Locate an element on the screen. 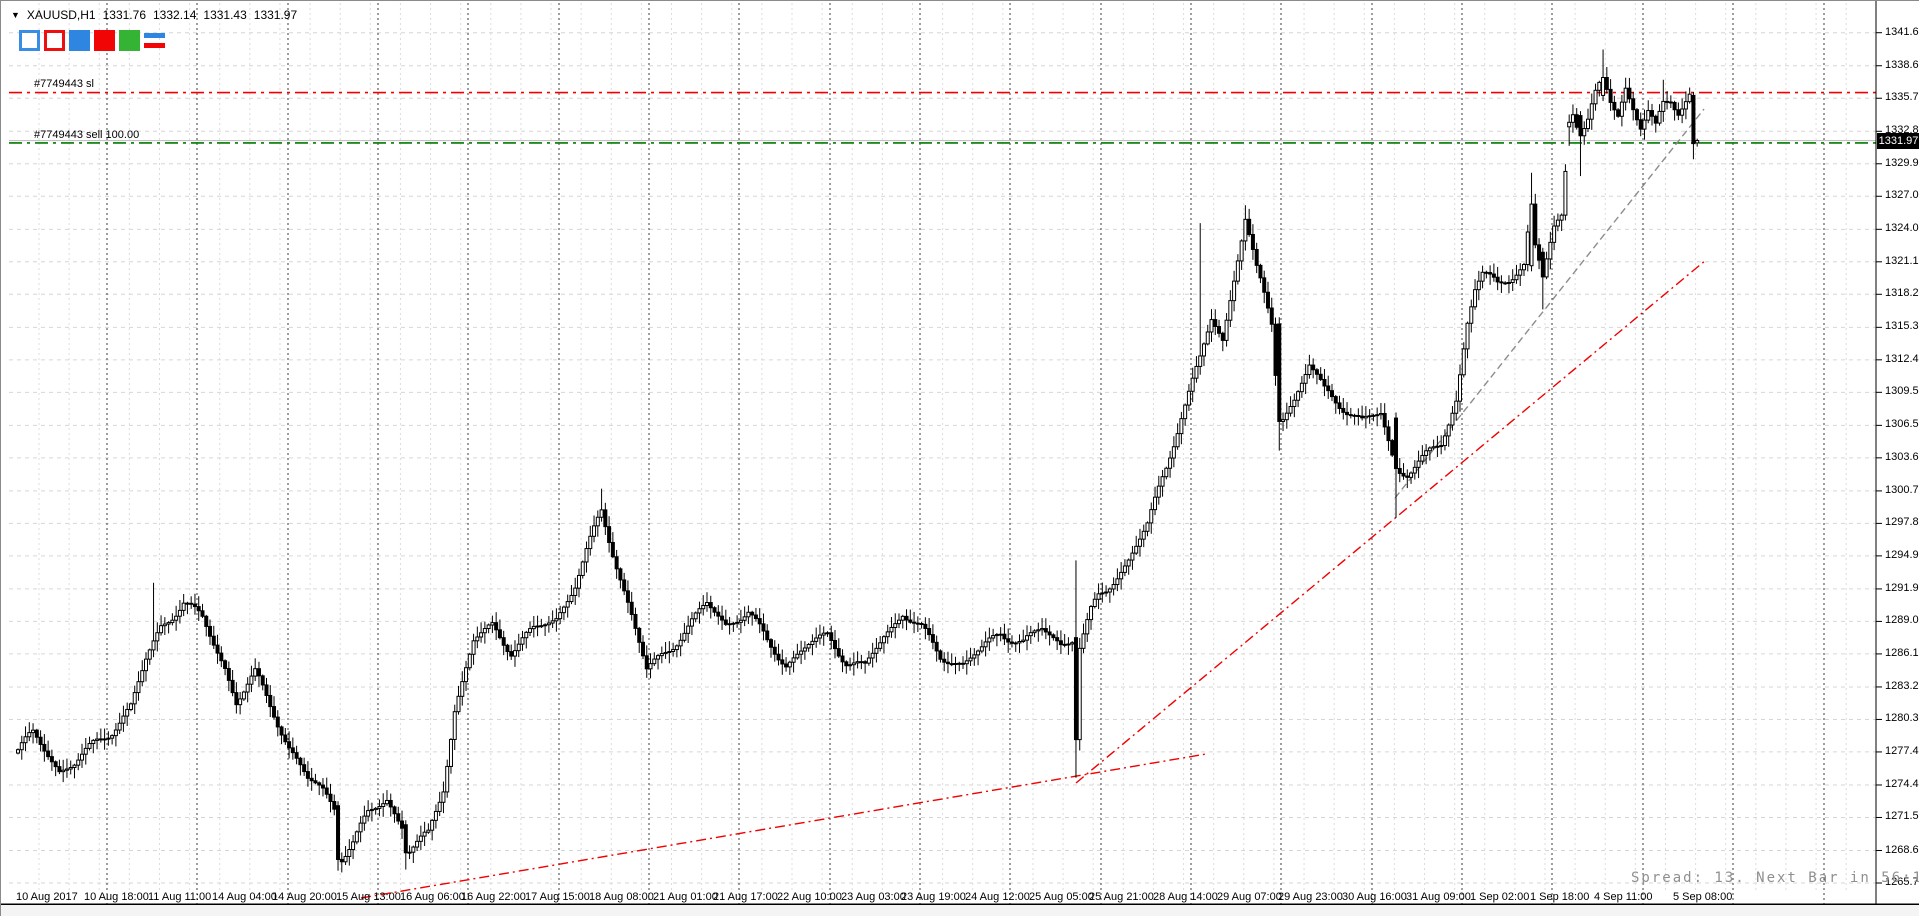 The width and height of the screenshot is (1919, 916). blue-outline-square-button is located at coordinates (29, 40).